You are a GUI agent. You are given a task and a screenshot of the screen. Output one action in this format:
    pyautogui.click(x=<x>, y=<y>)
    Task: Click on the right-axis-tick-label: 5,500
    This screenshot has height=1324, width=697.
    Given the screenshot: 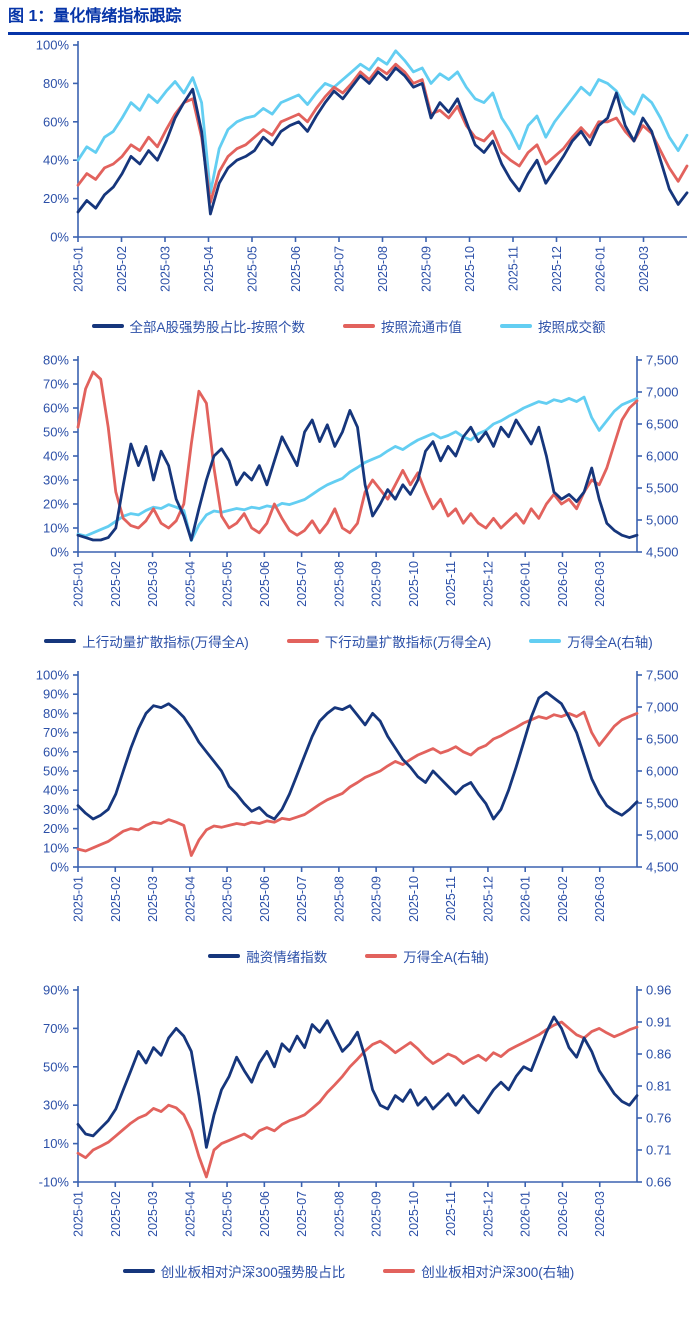 What is the action you would take?
    pyautogui.click(x=662, y=803)
    